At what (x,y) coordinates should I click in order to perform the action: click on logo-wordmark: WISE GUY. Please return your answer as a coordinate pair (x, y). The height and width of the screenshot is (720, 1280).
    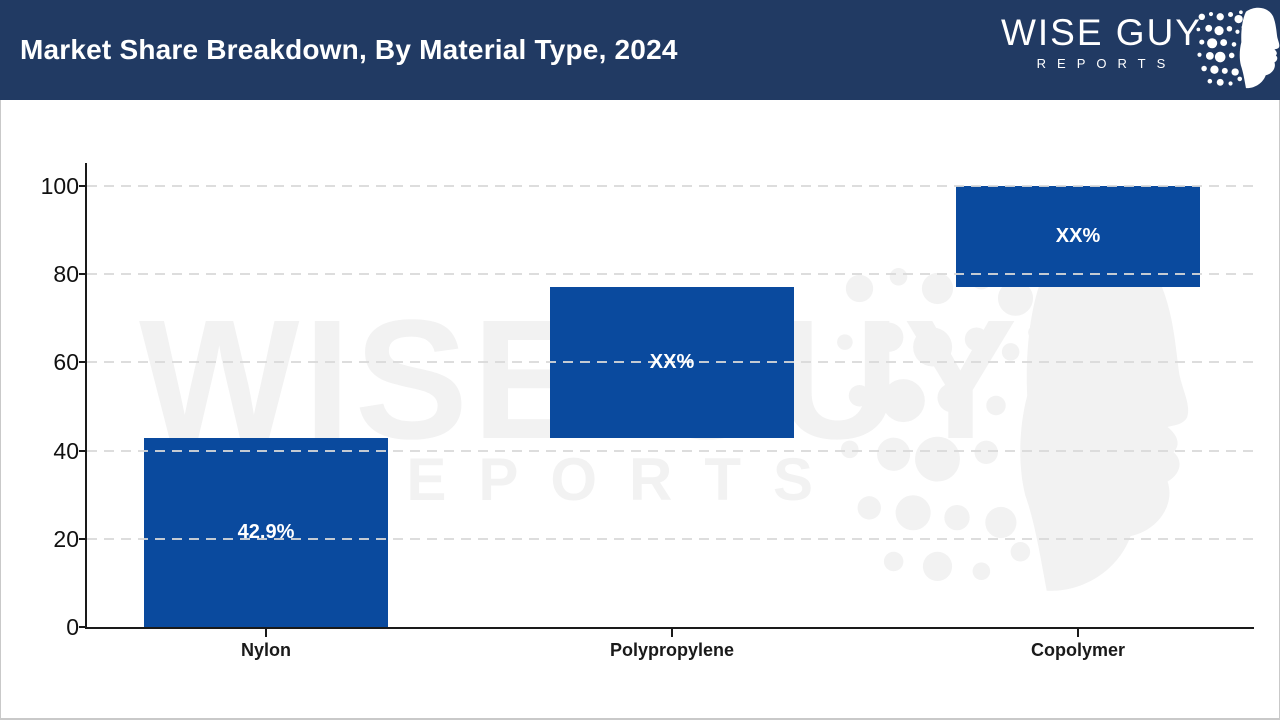
    Looking at the image, I should click on (1101, 32).